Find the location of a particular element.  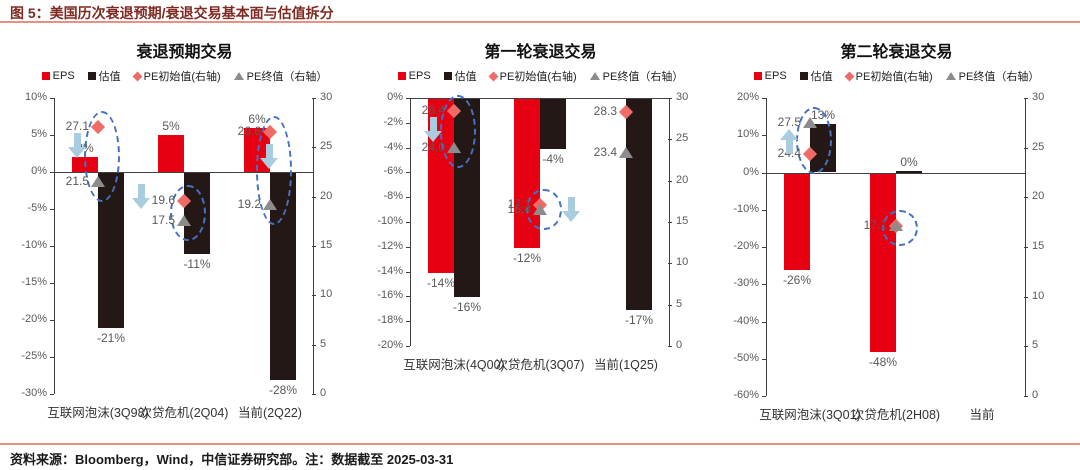

legend-item-pe-start: PE初始值(右轴) is located at coordinates (176, 76).